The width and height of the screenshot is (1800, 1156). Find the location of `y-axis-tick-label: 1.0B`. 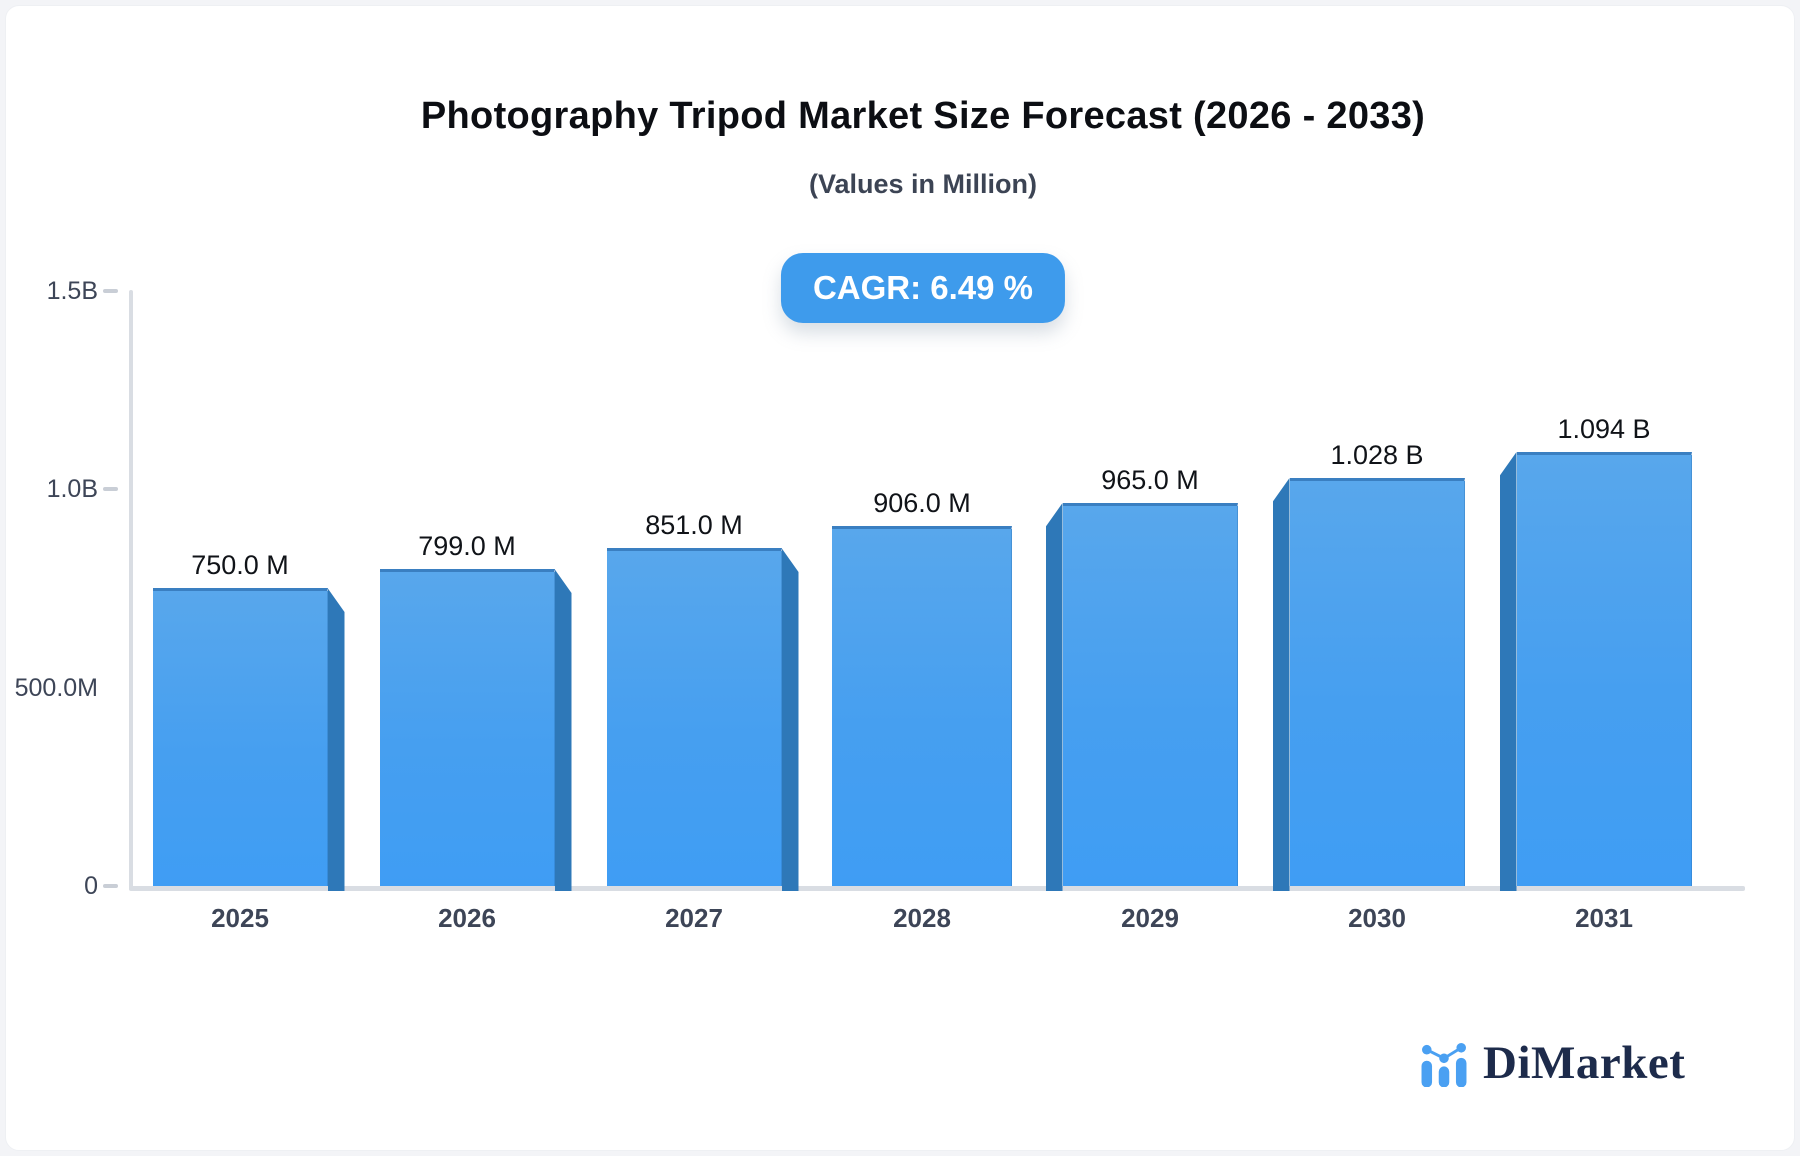

y-axis-tick-label: 1.0B is located at coordinates (72, 489).